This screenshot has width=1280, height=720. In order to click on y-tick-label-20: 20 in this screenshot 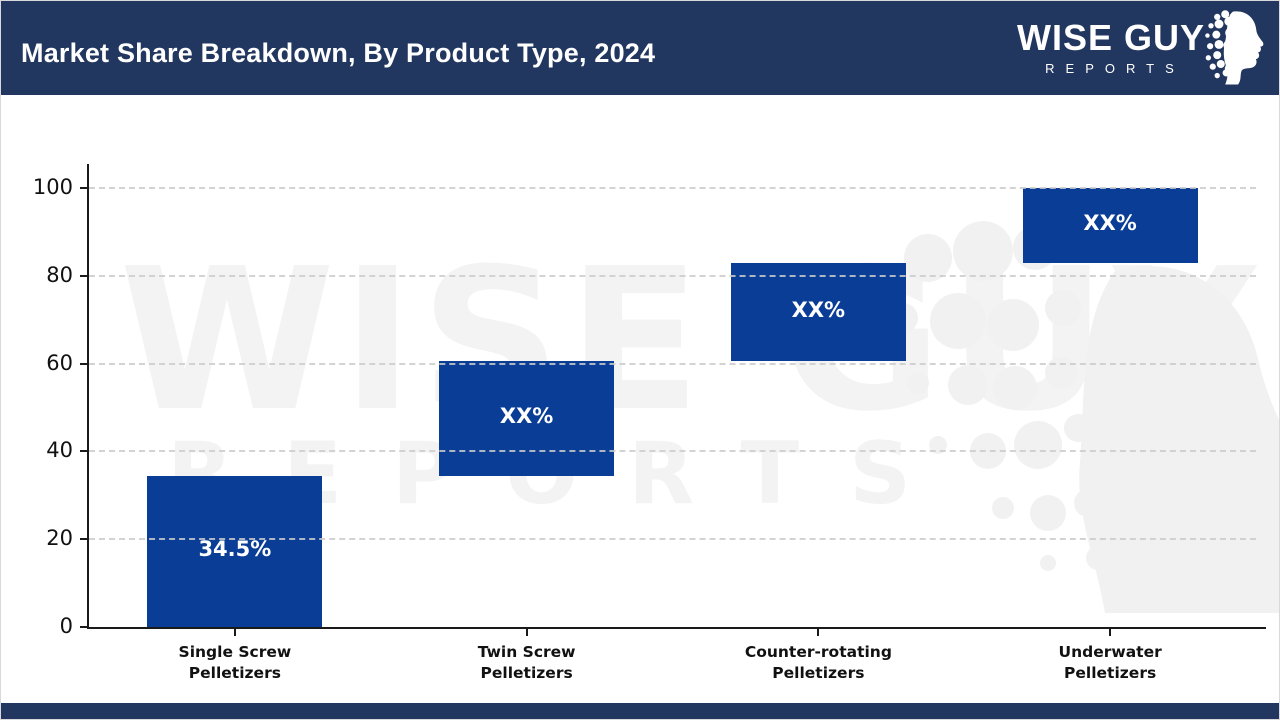, I will do `click(59, 538)`.